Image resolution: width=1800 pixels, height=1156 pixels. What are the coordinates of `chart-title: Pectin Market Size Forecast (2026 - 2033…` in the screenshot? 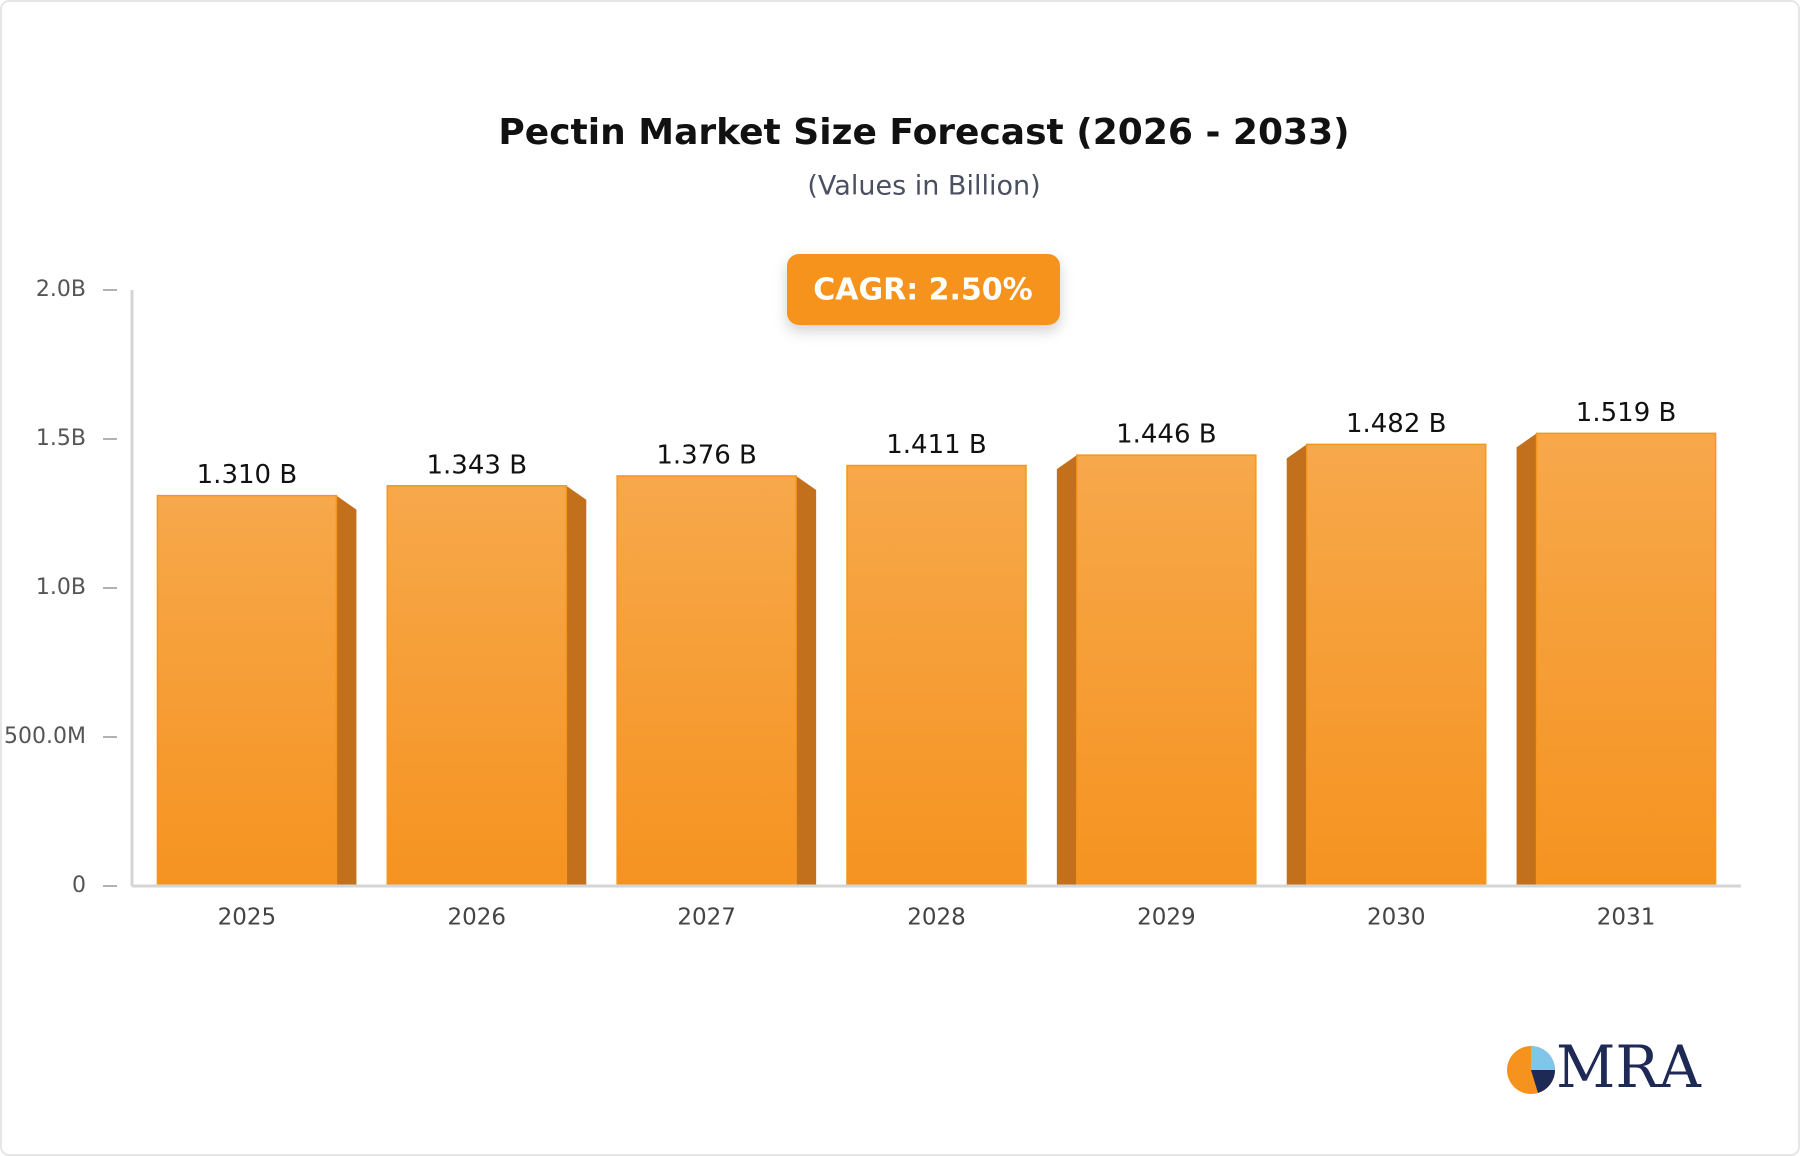 It's located at (923, 132).